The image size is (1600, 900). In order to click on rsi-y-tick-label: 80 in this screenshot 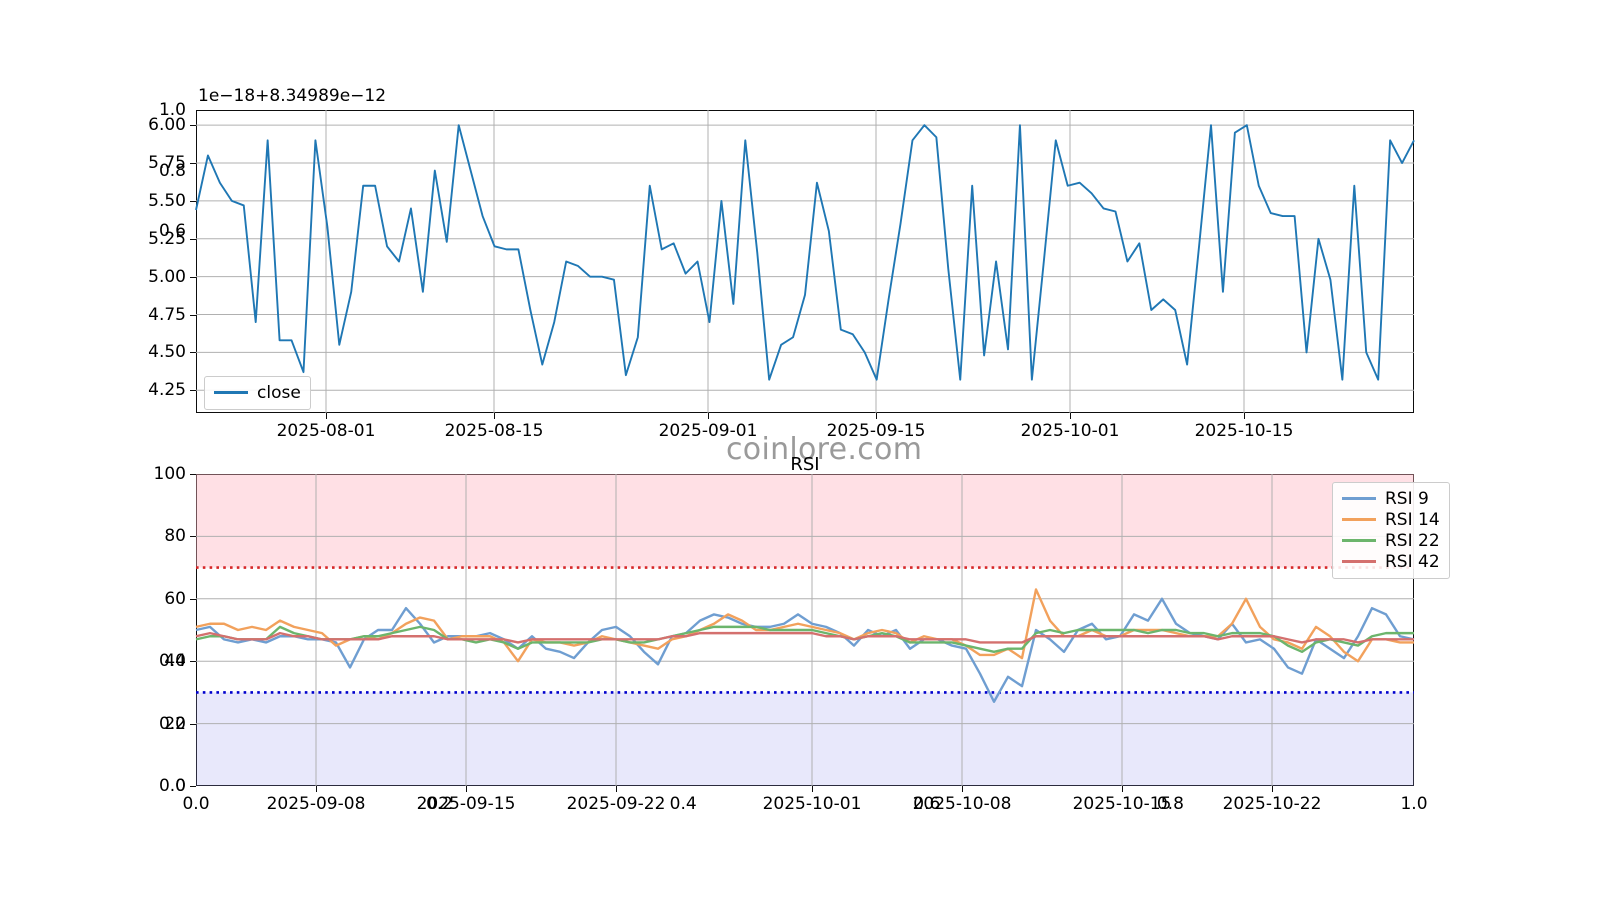, I will do `click(175, 536)`.